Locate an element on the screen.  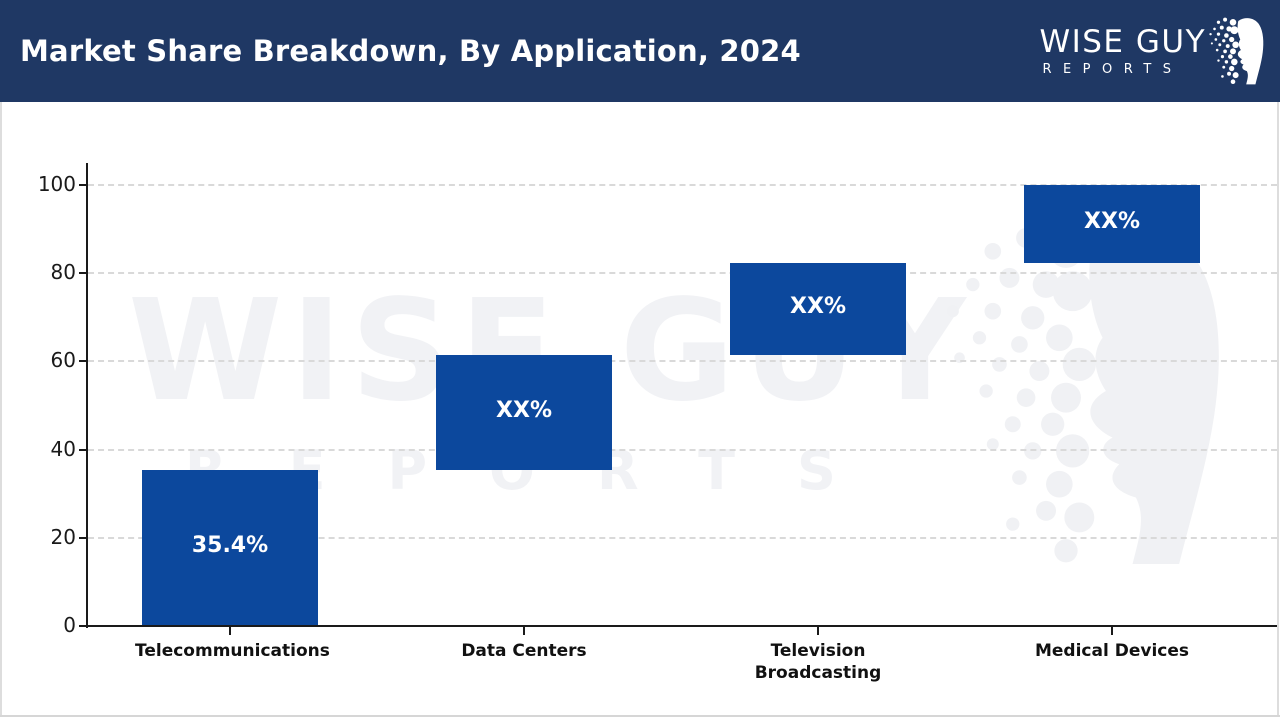
logo-text: WISE GUY REPORTS is located at coordinates (1122, 51).